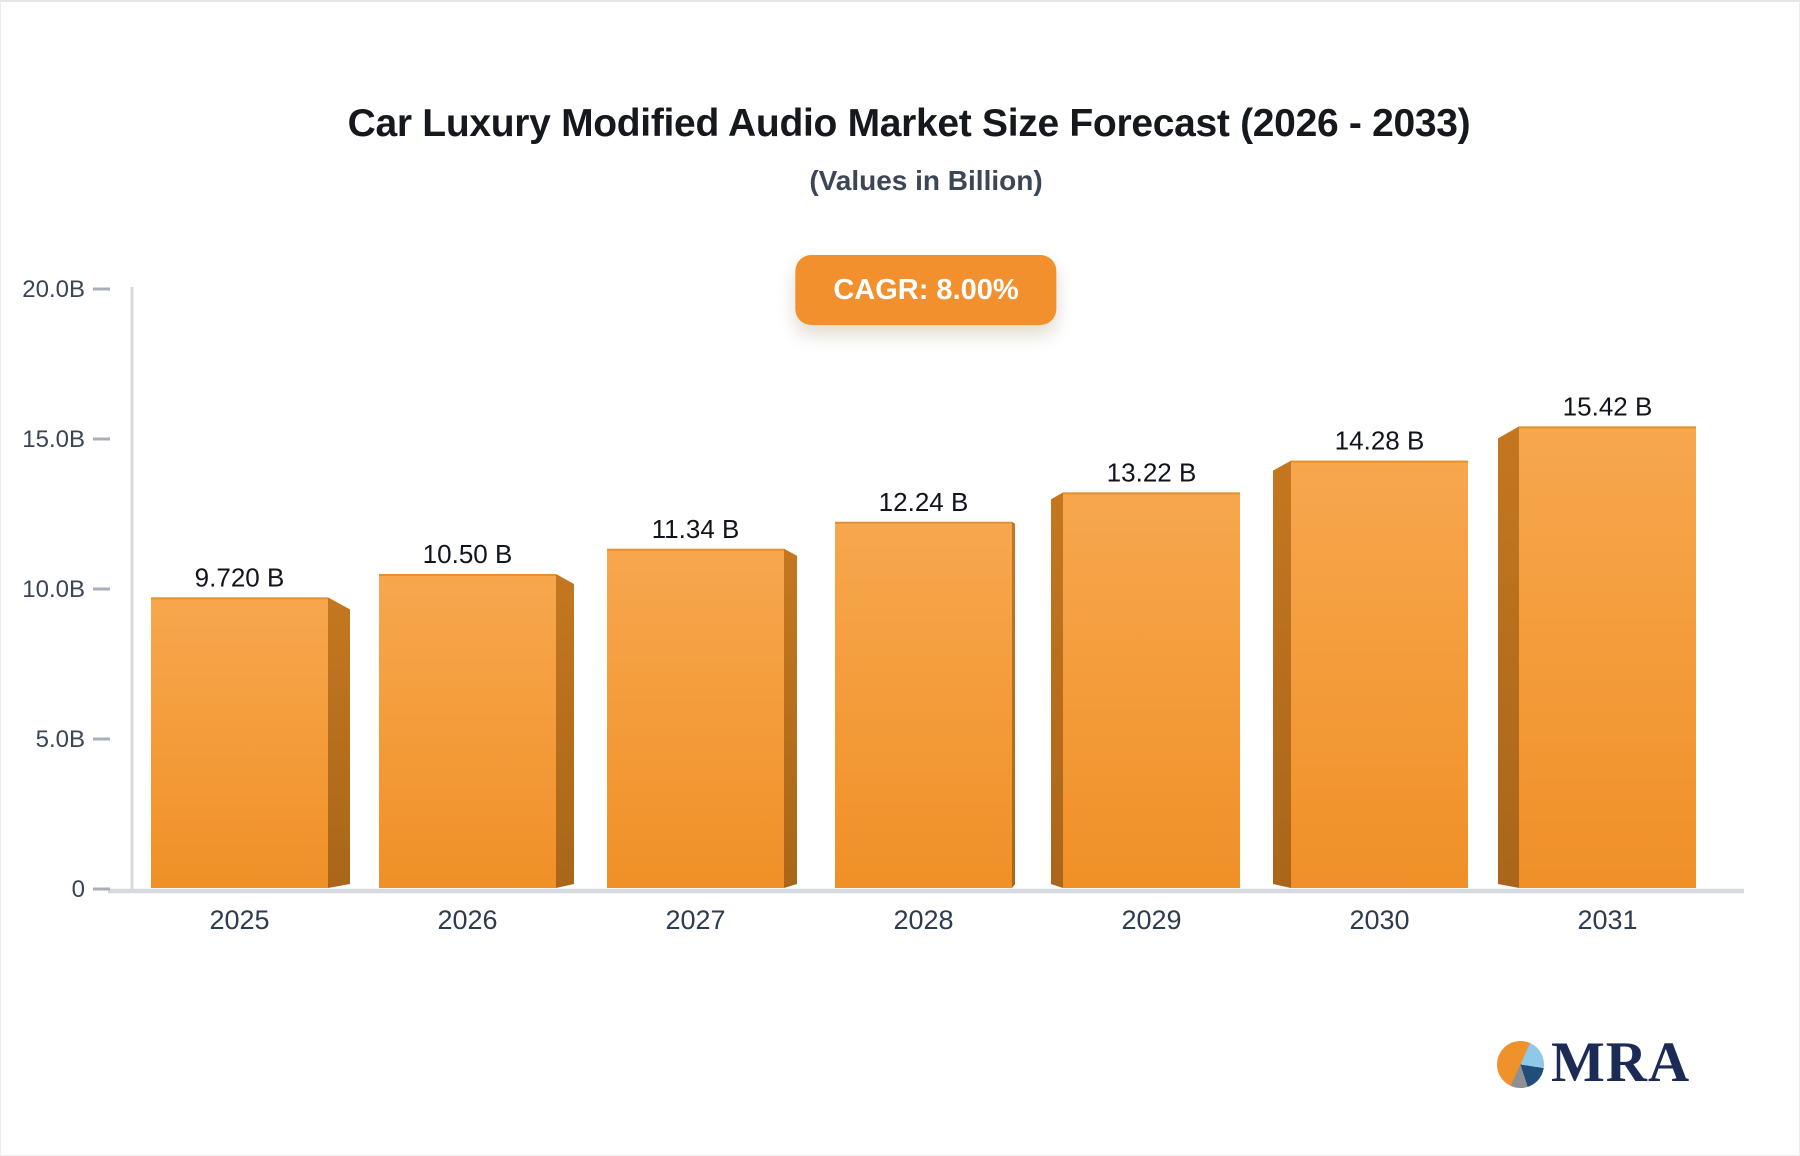 The width and height of the screenshot is (1800, 1156). Describe the element at coordinates (1607, 920) in the screenshot. I see `x-tick-label-2031: 2031` at that location.